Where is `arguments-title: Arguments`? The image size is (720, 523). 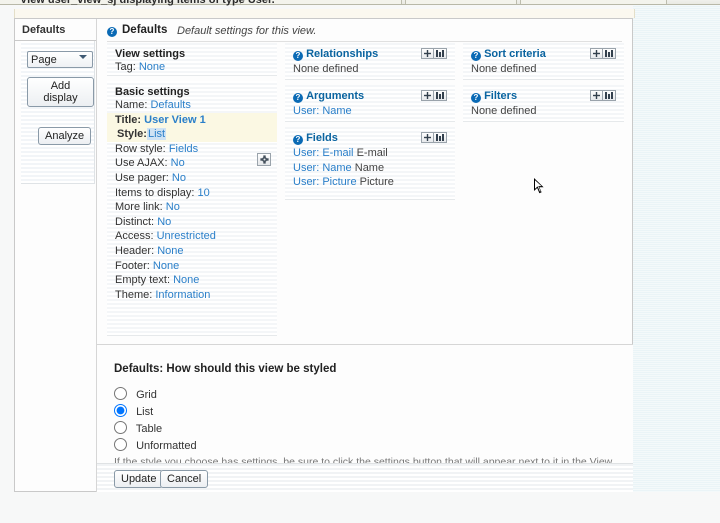 arguments-title: Arguments is located at coordinates (335, 96).